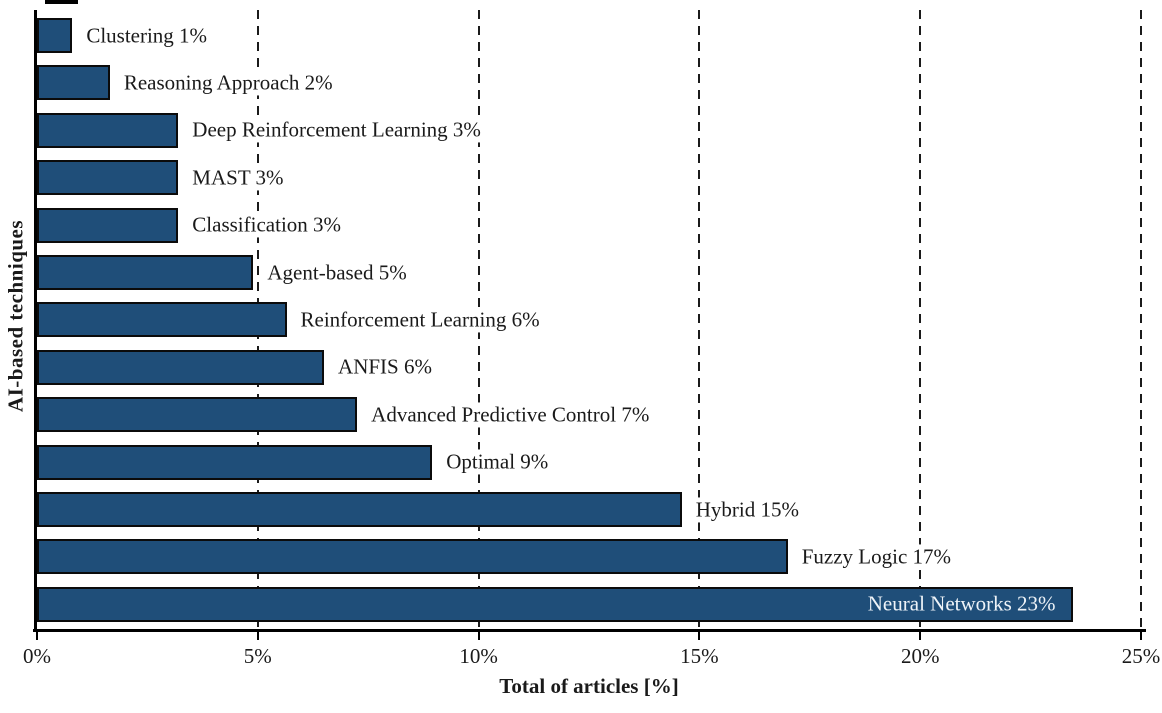 The image size is (1162, 713). What do you see at coordinates (37, 656) in the screenshot?
I see `x-tick-label: 0%` at bounding box center [37, 656].